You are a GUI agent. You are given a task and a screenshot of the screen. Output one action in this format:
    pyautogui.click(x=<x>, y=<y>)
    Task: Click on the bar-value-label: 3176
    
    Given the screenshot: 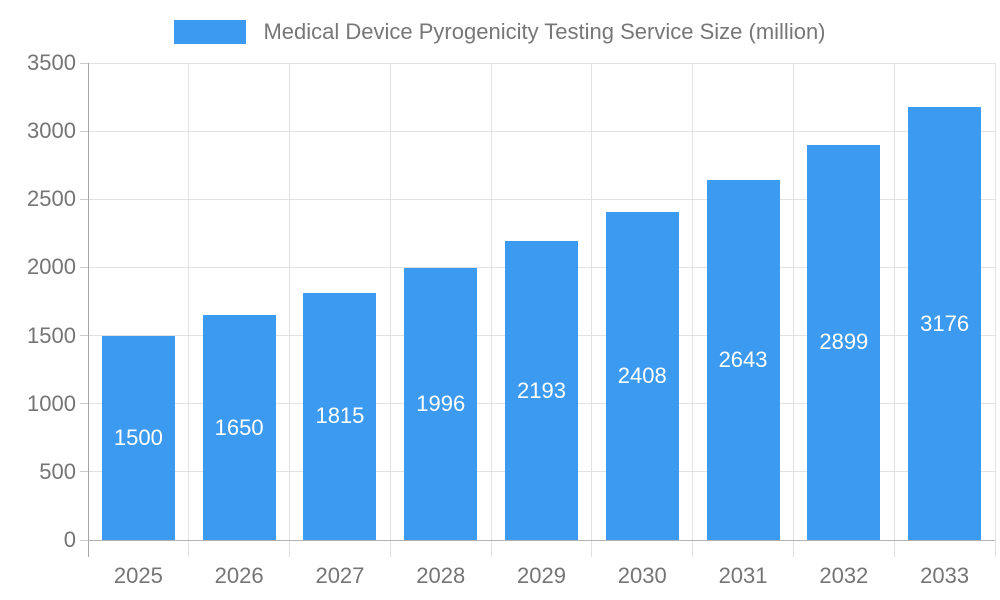 What is the action you would take?
    pyautogui.click(x=945, y=323)
    